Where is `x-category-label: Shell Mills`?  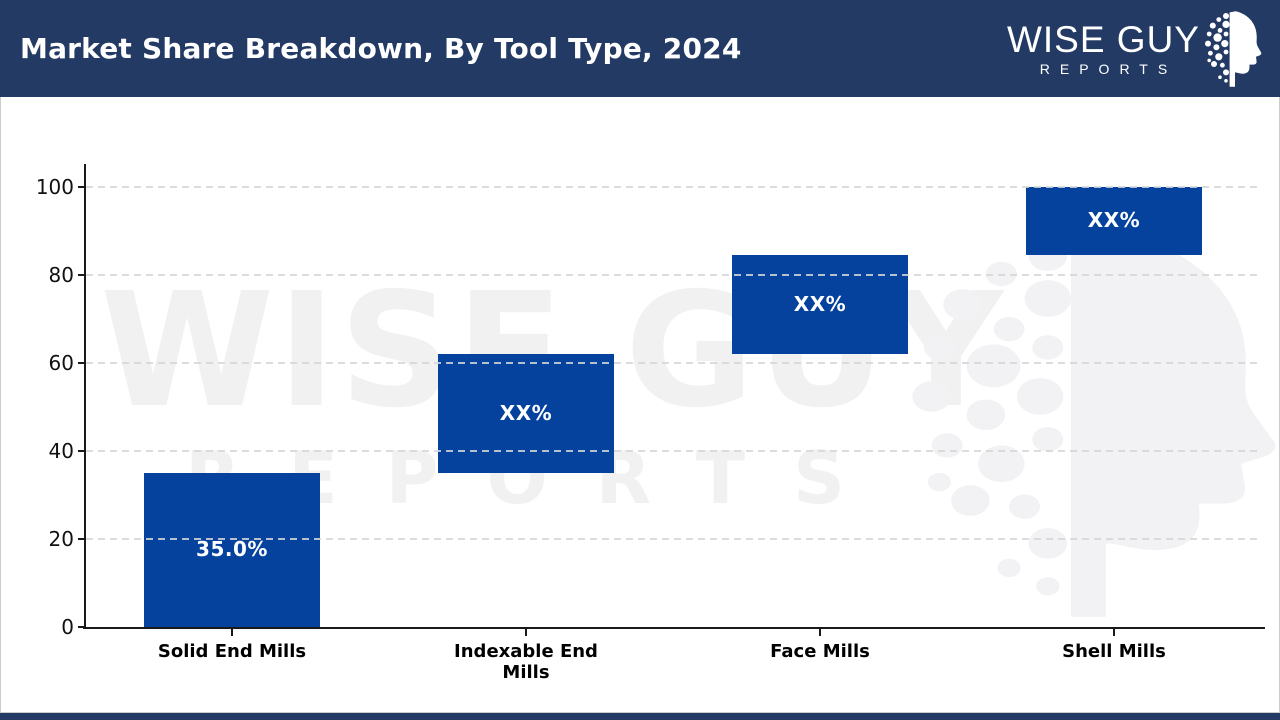
x-category-label: Shell Mills is located at coordinates (1114, 651).